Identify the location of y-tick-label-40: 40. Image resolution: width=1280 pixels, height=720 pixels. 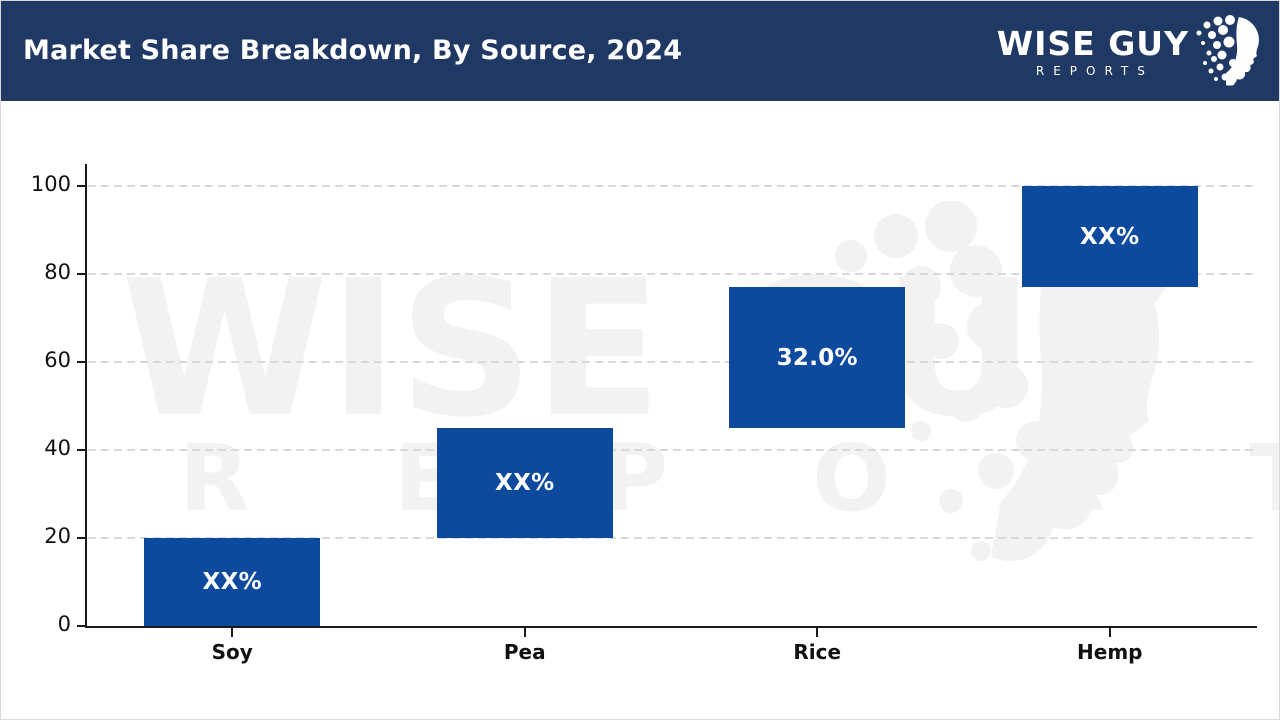
(57, 448).